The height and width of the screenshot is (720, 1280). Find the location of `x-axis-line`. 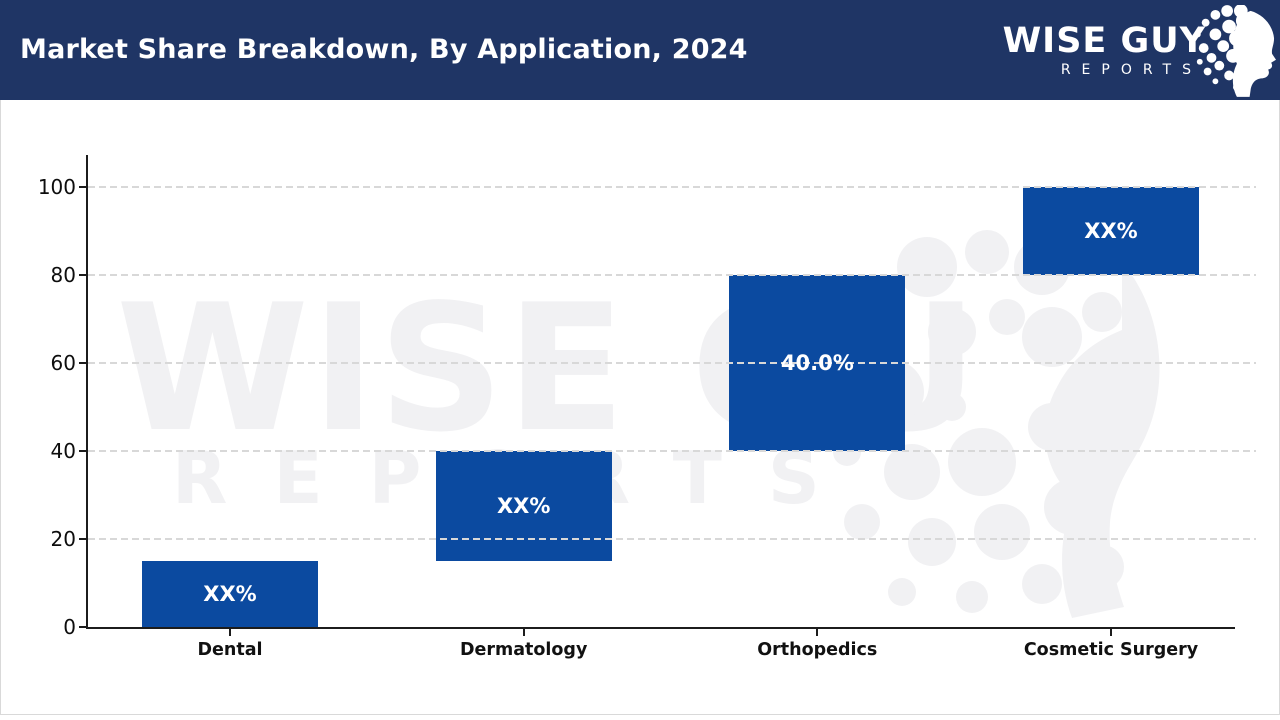

x-axis-line is located at coordinates (660, 628).